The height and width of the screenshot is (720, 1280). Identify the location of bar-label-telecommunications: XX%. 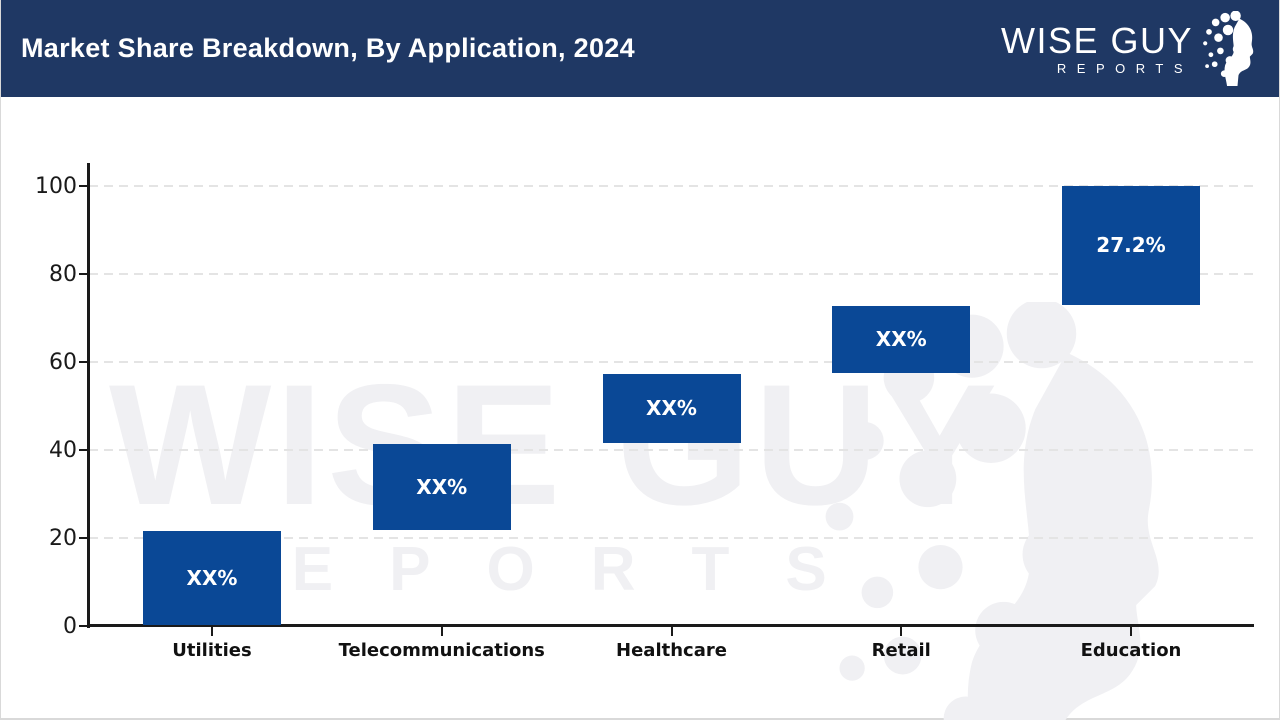
(442, 486).